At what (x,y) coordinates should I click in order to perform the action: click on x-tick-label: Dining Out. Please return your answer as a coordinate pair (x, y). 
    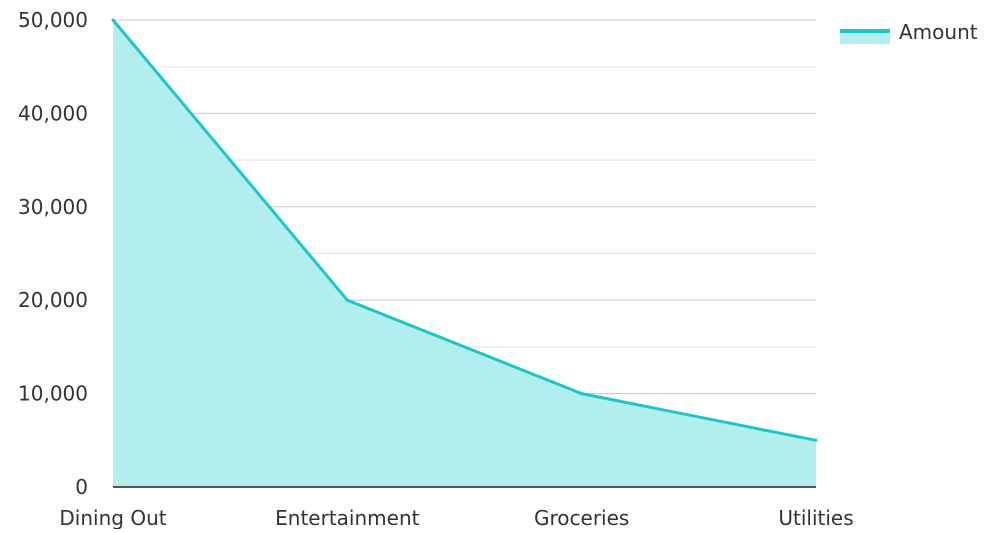
    Looking at the image, I should click on (112, 517).